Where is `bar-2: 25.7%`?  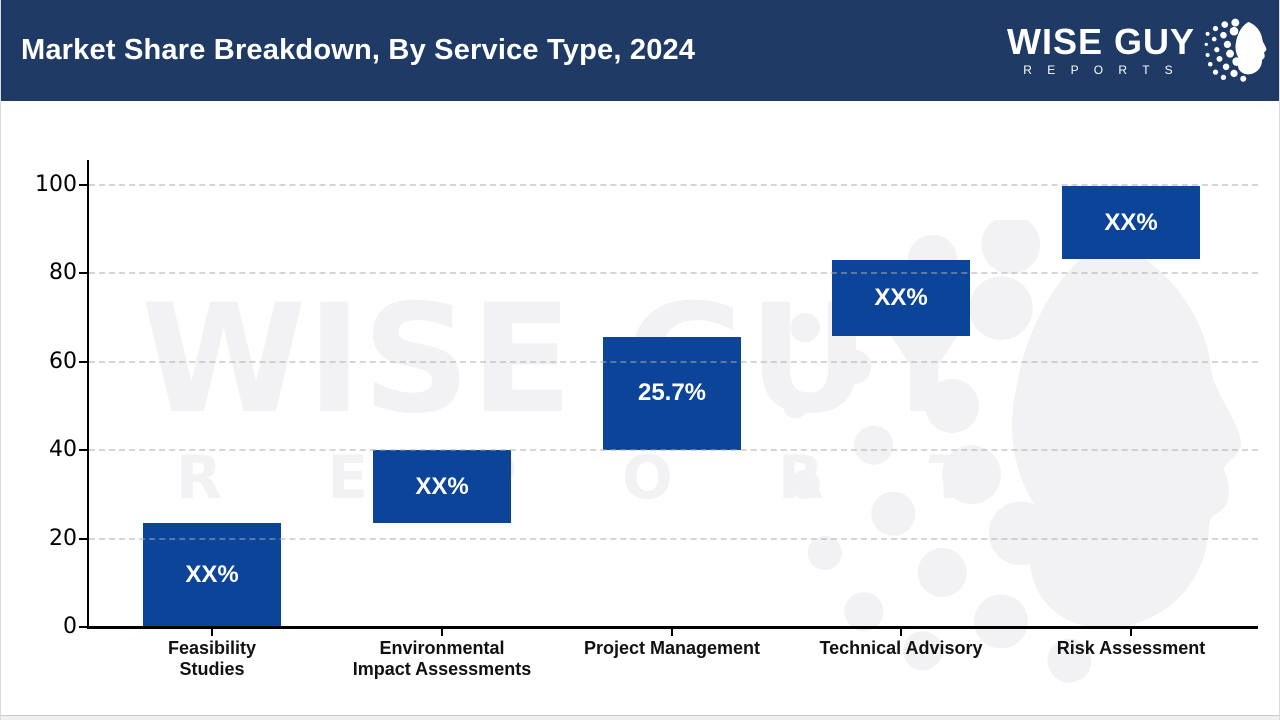
bar-2: 25.7% is located at coordinates (672, 393).